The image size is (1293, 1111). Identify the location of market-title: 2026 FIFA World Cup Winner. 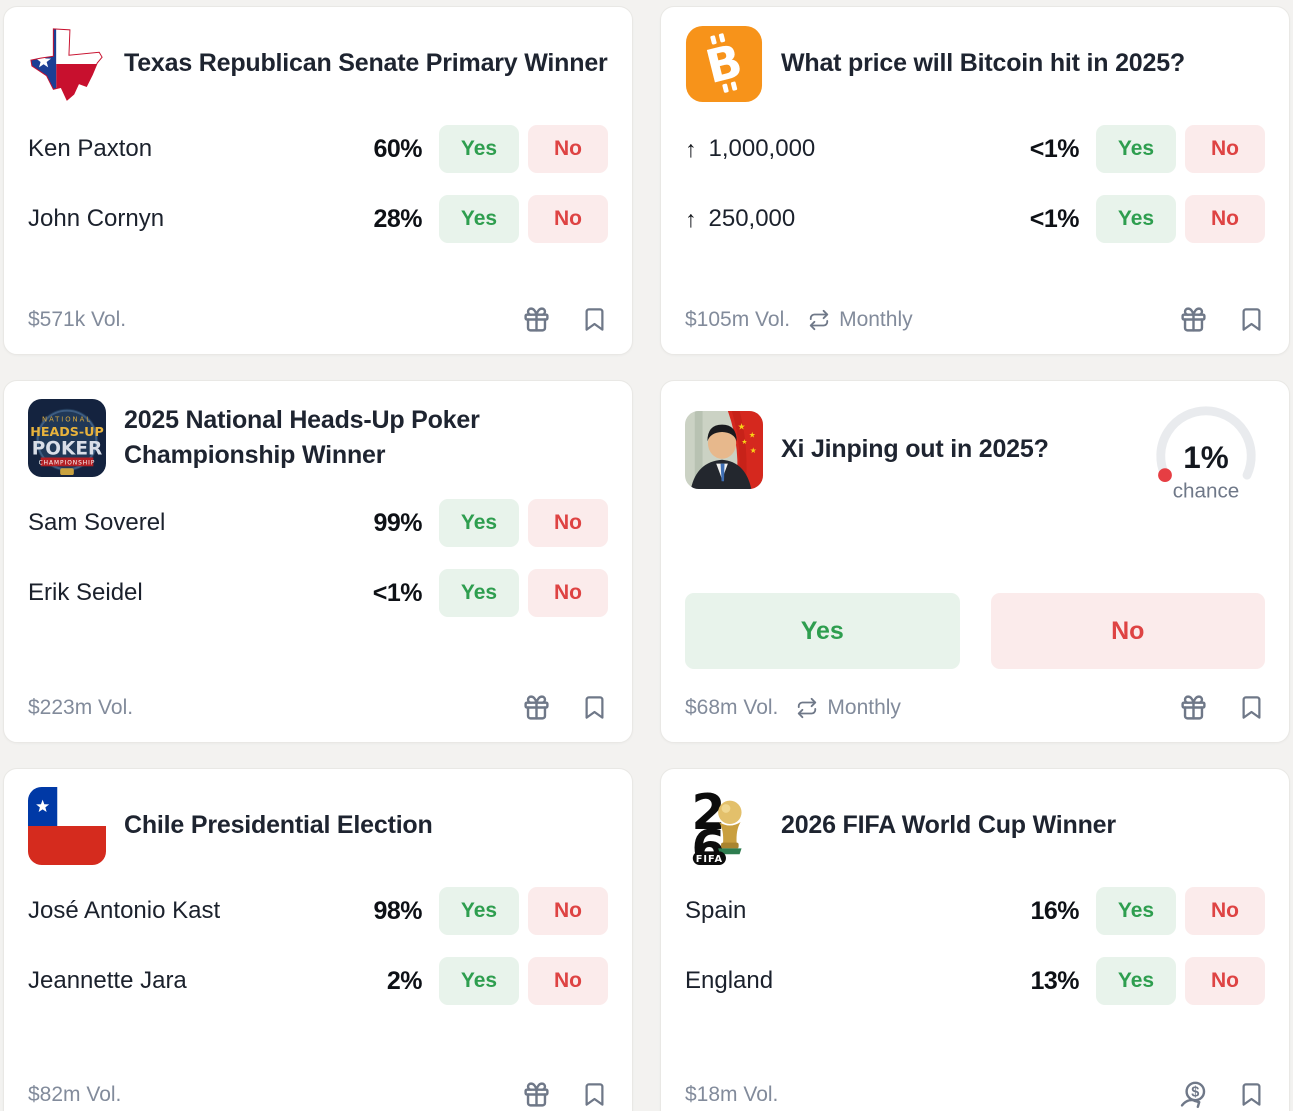
(948, 825).